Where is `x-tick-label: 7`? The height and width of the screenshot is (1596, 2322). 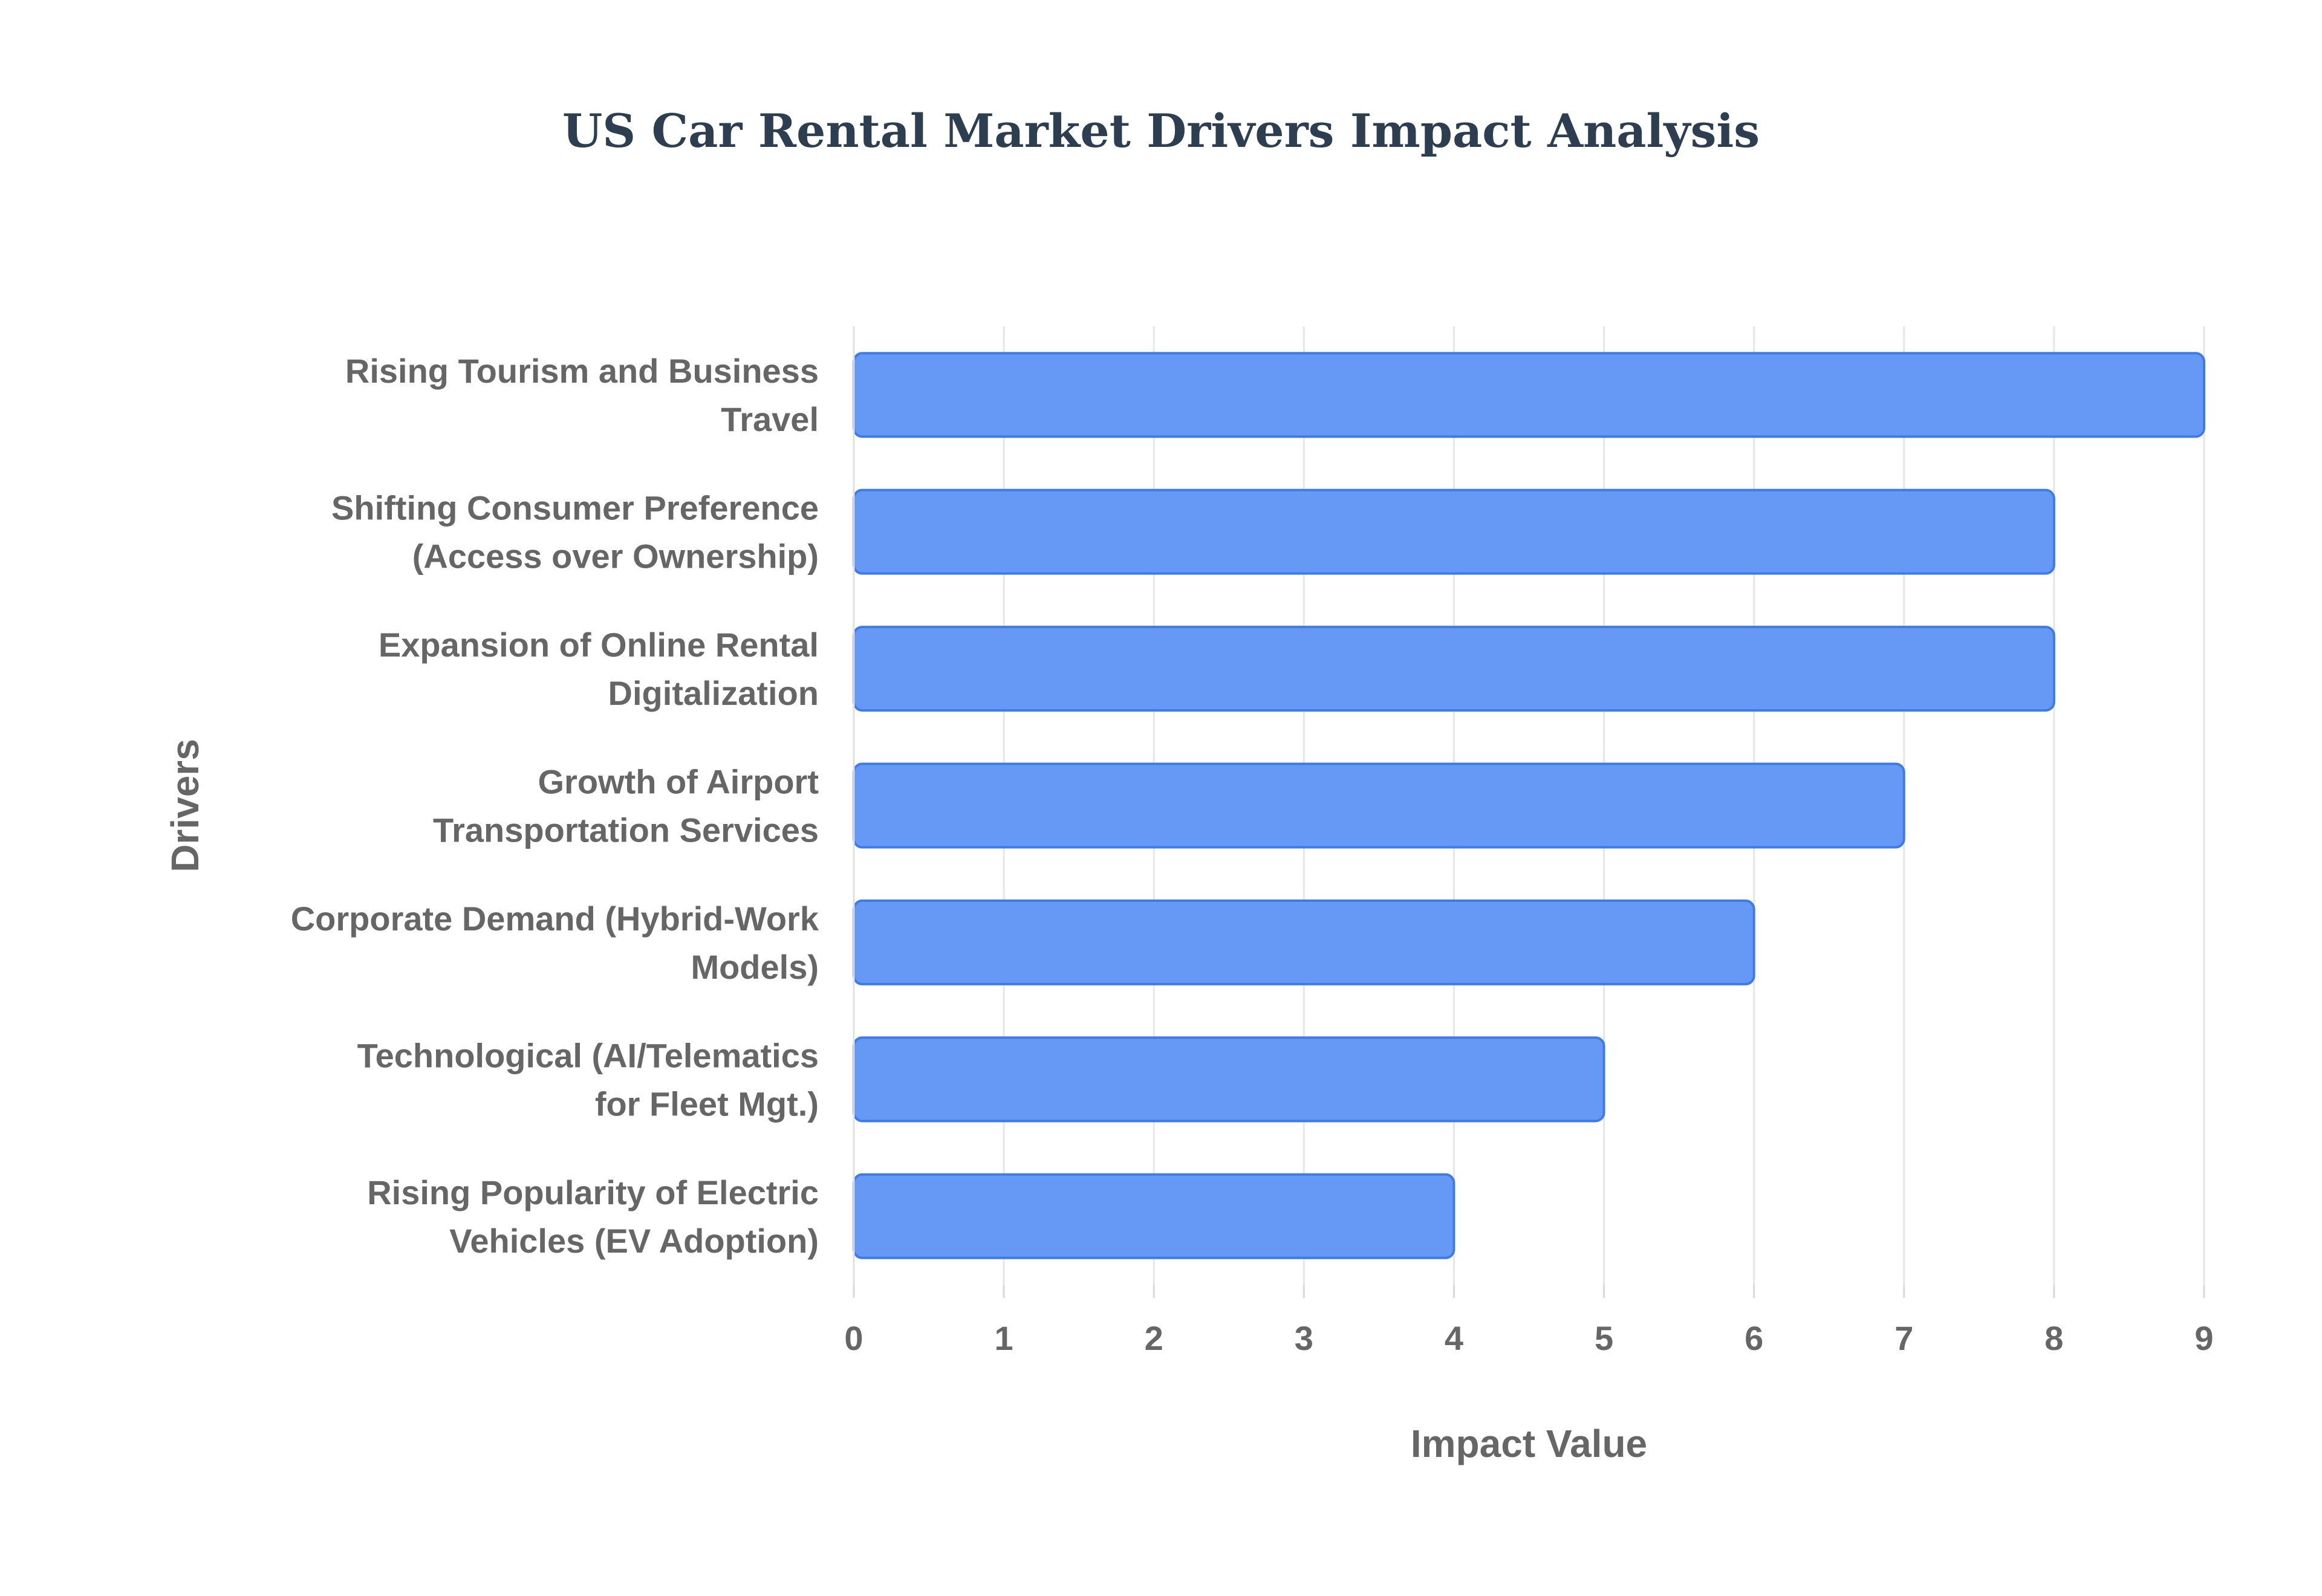 x-tick-label: 7 is located at coordinates (1904, 1338).